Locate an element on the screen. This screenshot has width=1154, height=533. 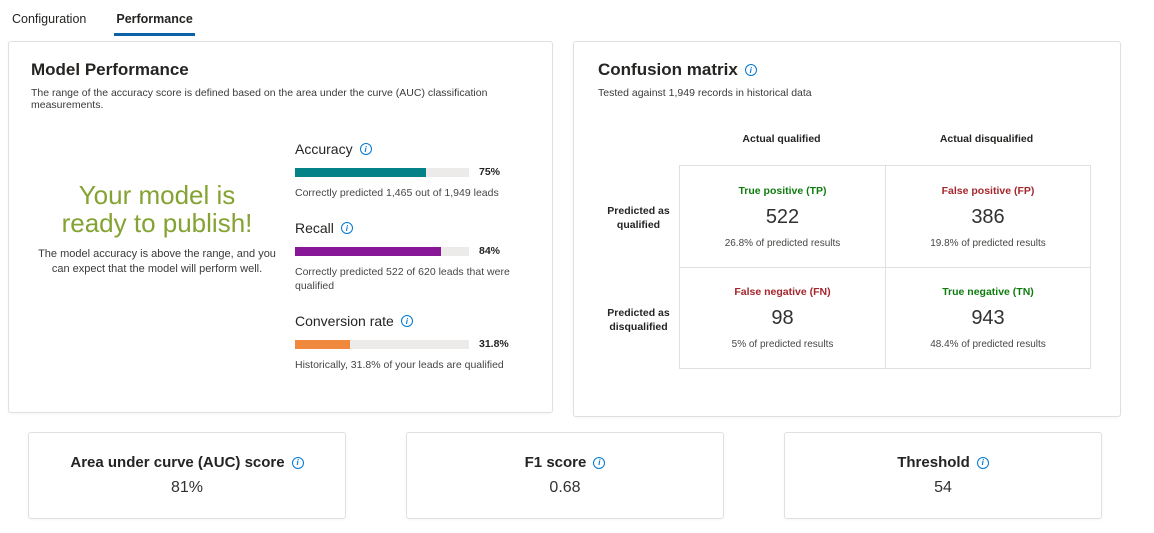
recall-bar is located at coordinates (382, 251).